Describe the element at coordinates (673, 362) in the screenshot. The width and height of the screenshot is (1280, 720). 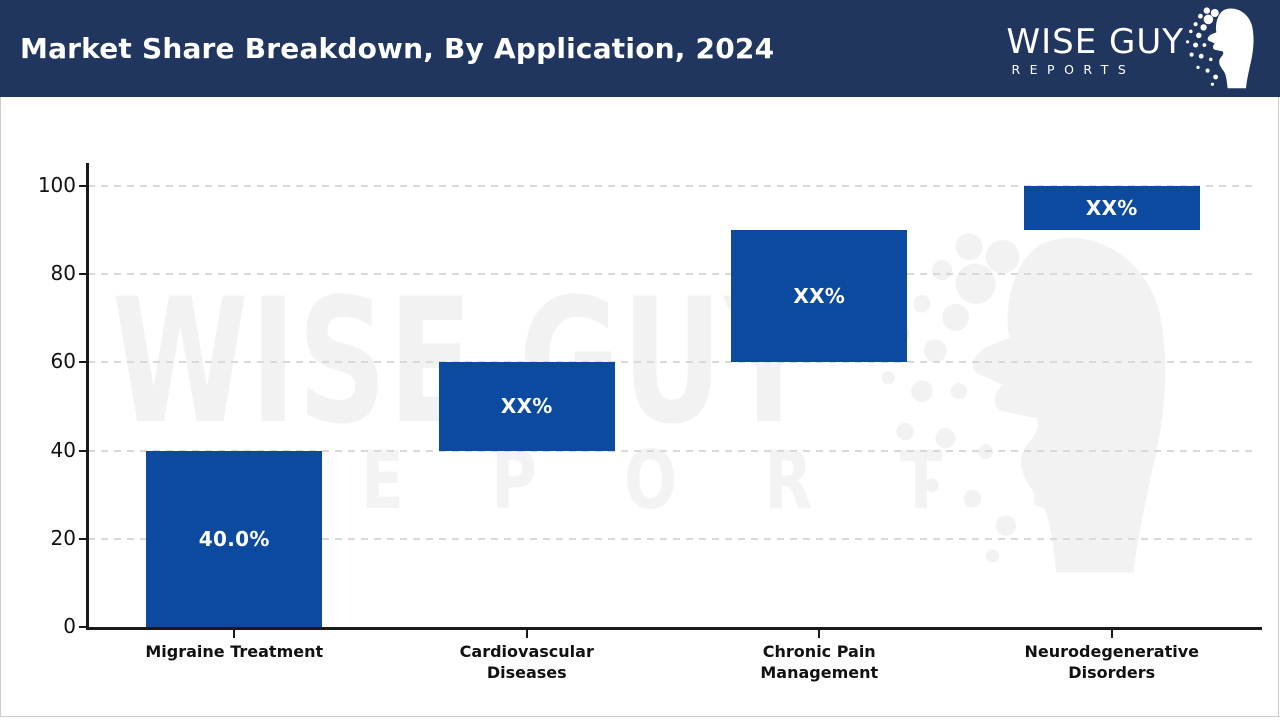
I see `gridline-y60` at that location.